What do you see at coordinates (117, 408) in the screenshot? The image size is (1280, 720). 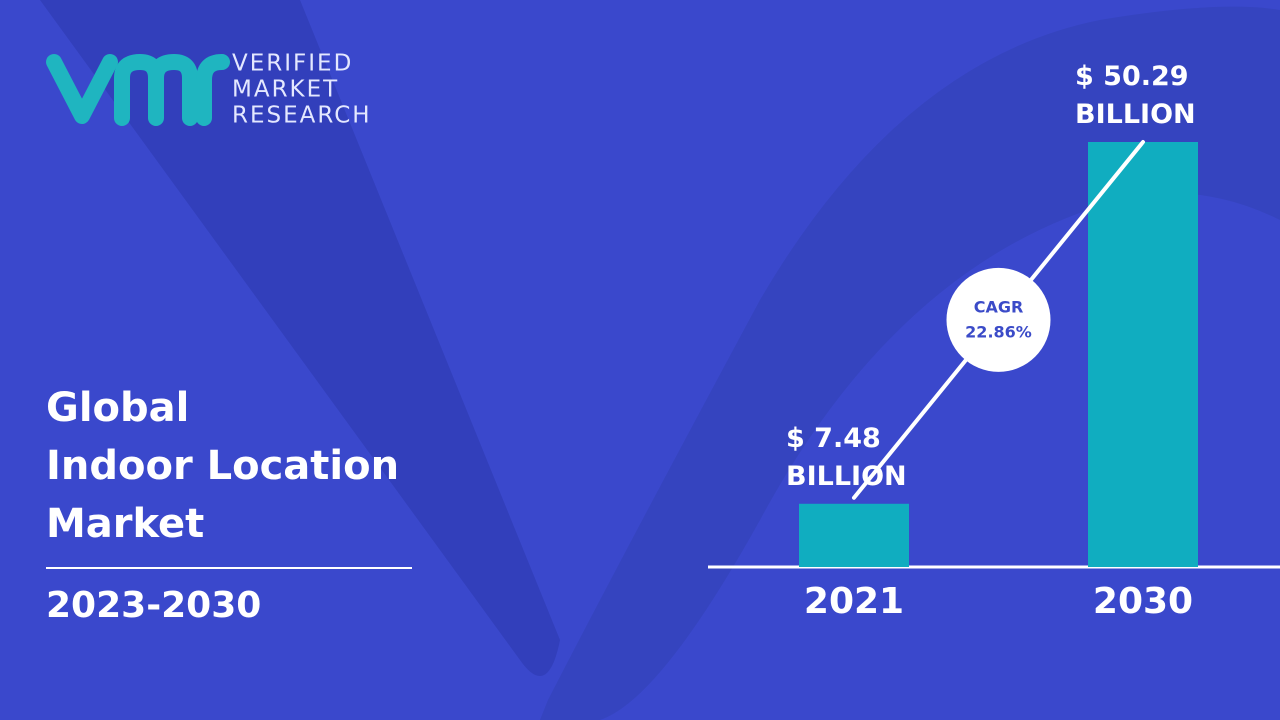 I see `title-line: Global` at bounding box center [117, 408].